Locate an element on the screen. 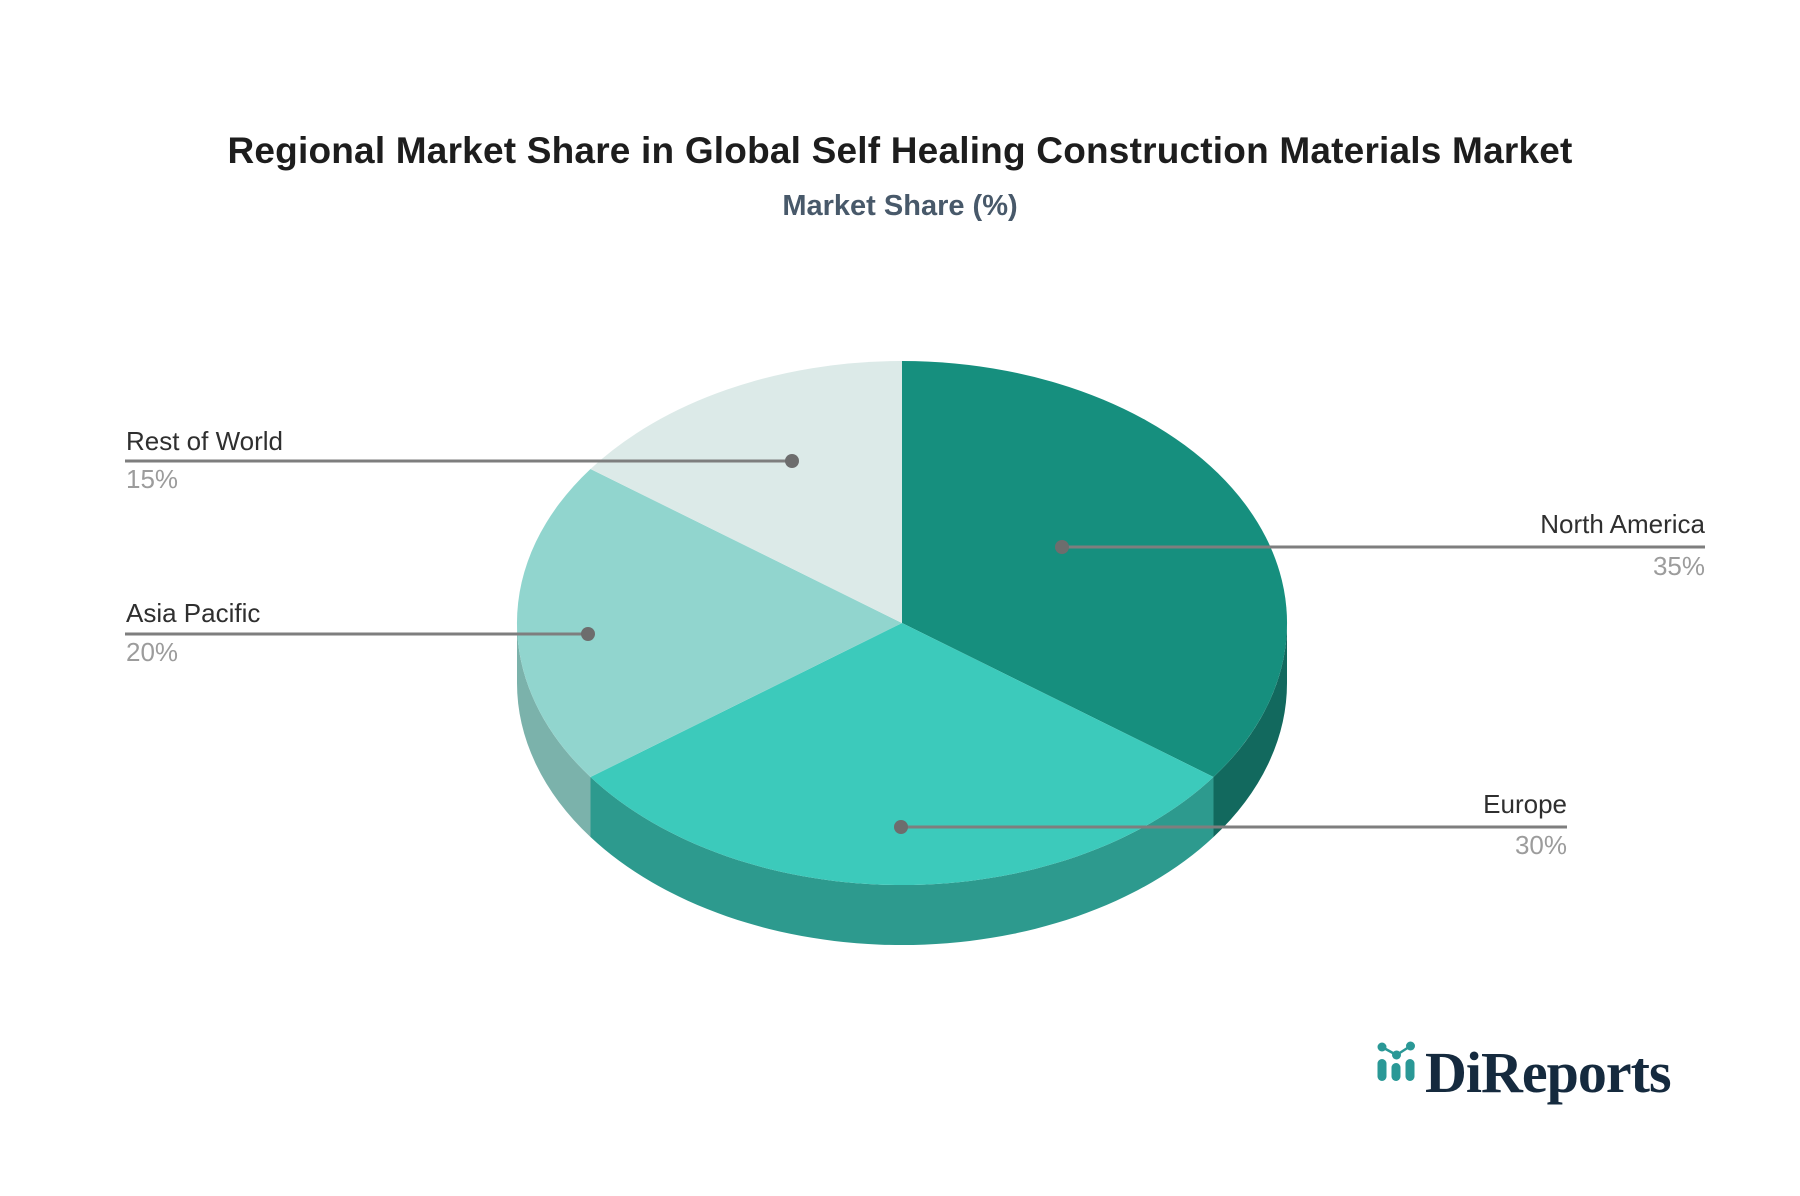  pie-slice-europe is located at coordinates (902, 754).